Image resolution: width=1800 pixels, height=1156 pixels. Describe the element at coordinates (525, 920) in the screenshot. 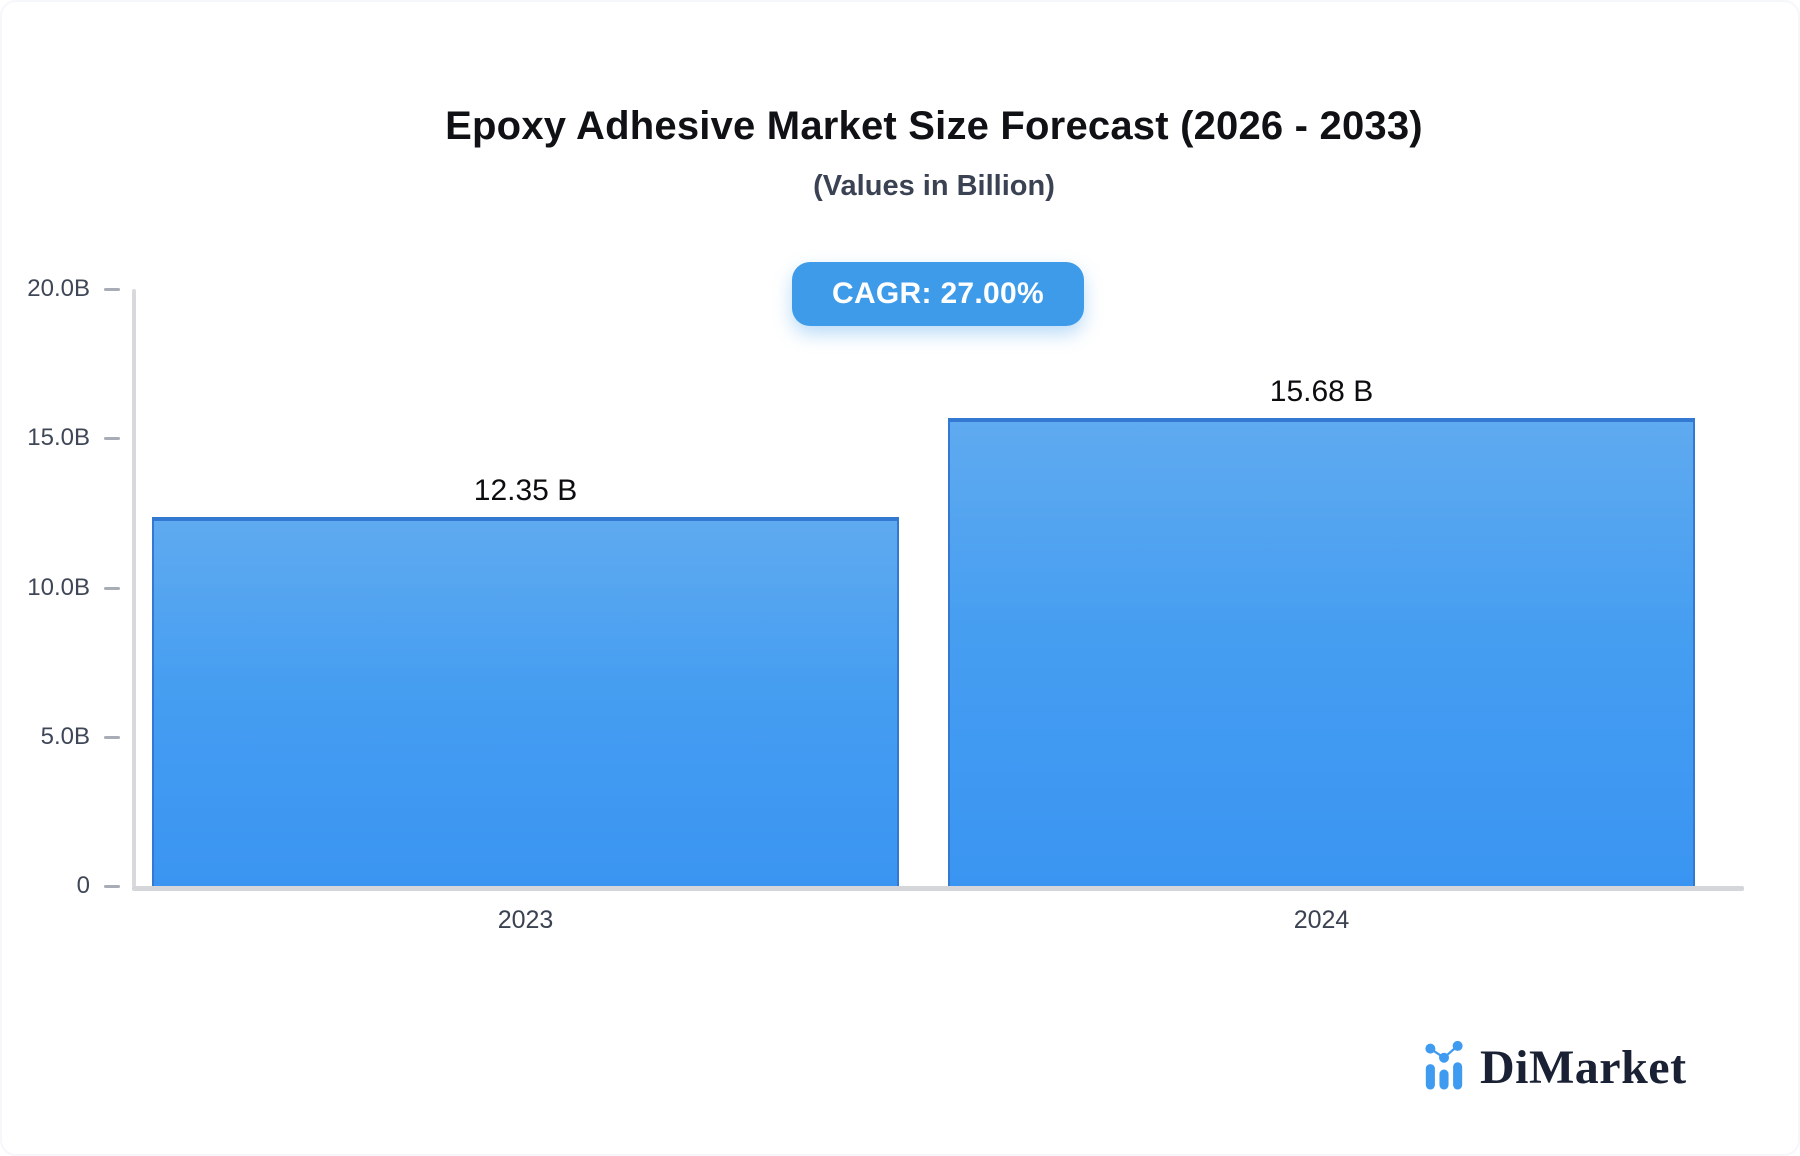

I see `x-tick-label-2023: 2023` at that location.